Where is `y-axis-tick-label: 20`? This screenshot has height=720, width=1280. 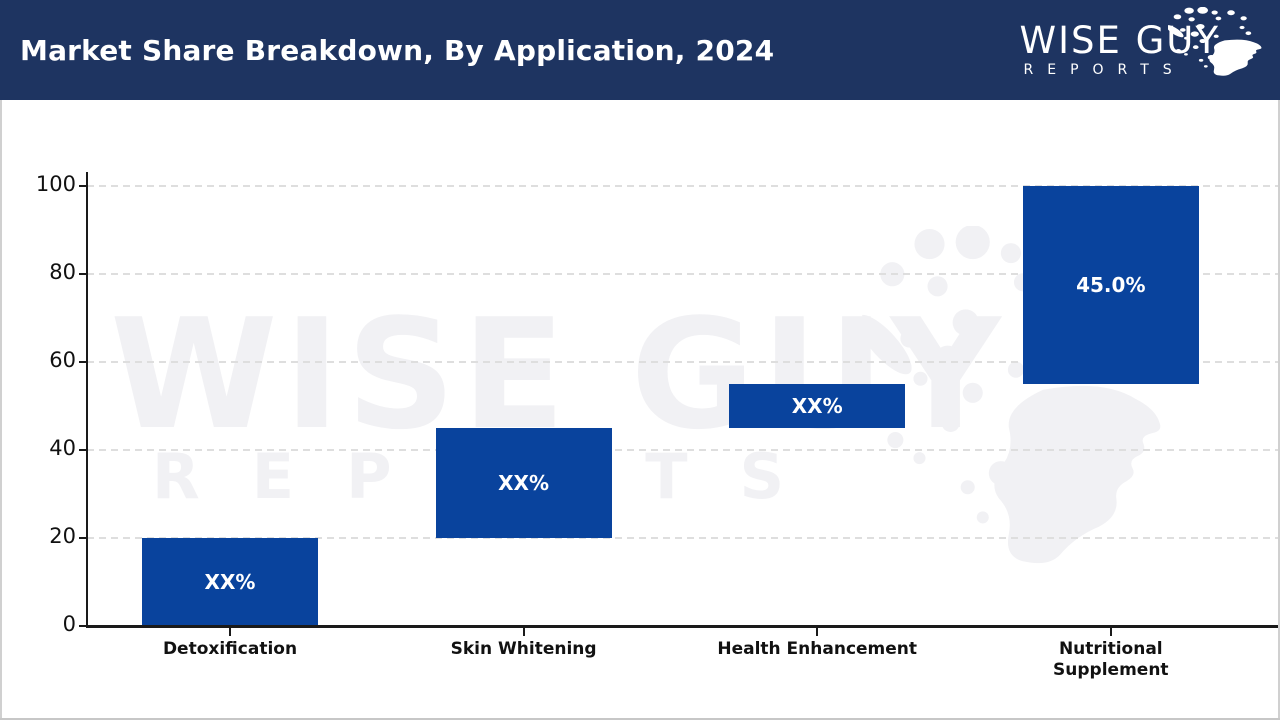
y-axis-tick-label: 20 is located at coordinates (62, 536).